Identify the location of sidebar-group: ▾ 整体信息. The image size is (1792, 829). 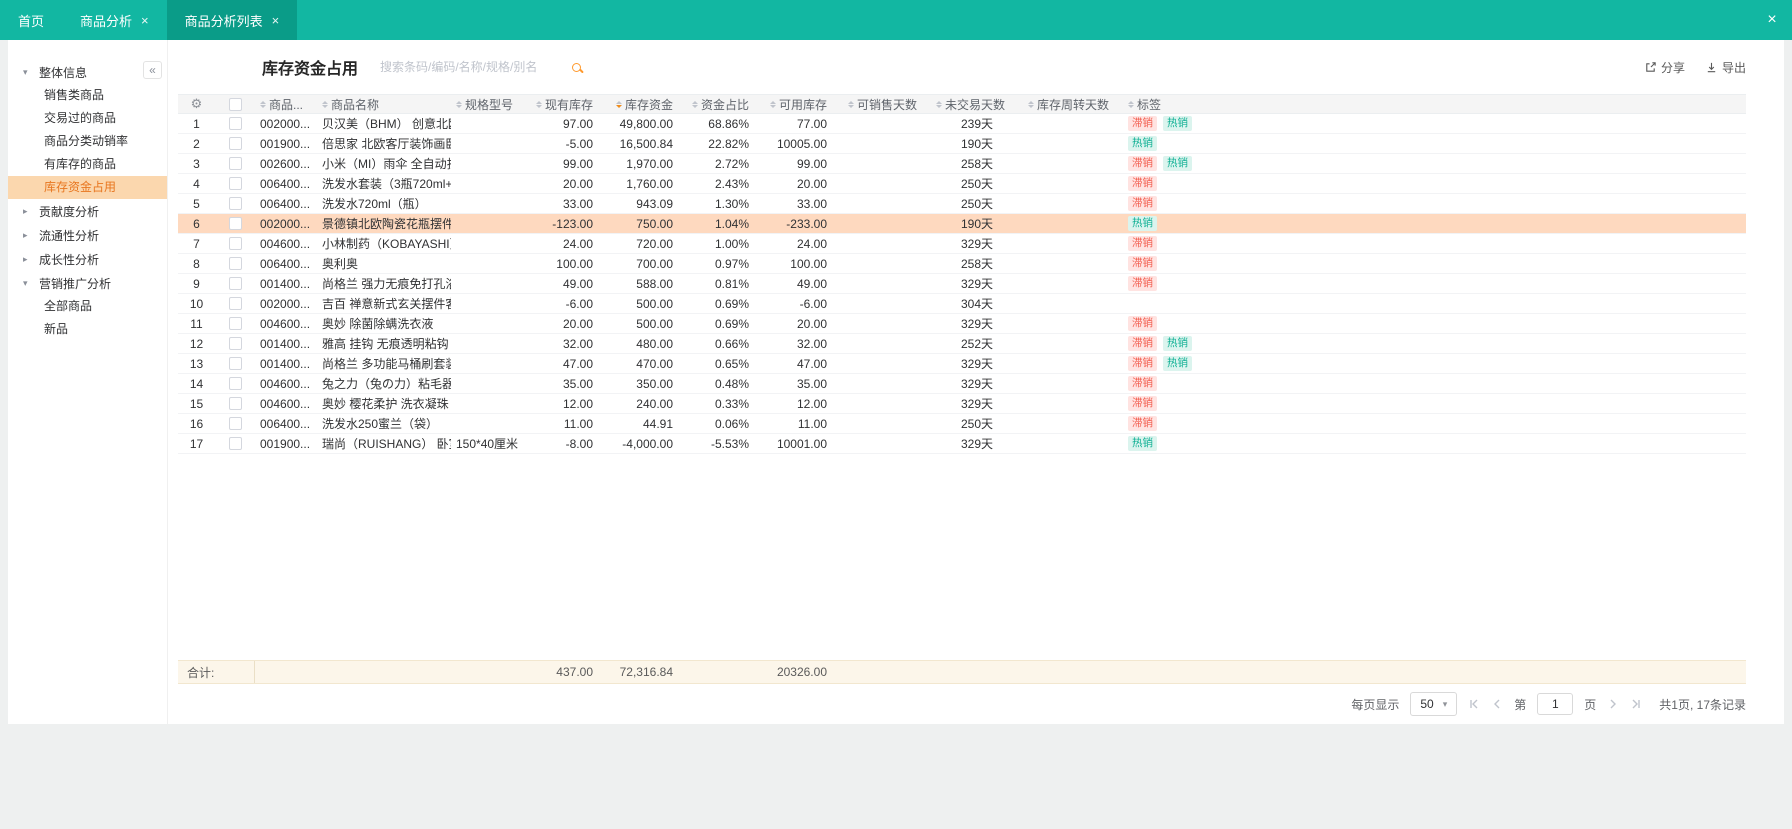
(87, 72).